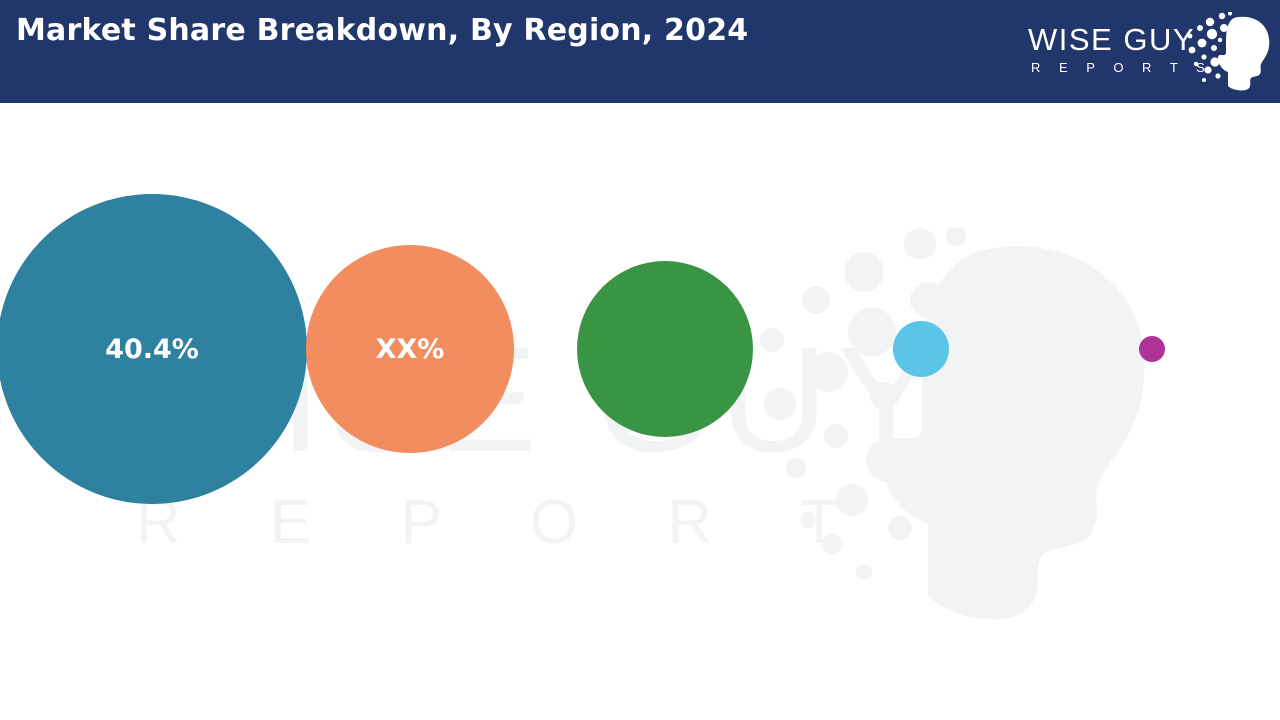 Image resolution: width=1280 pixels, height=720 pixels. Describe the element at coordinates (1152, 349) in the screenshot. I see `bubble-mea` at that location.